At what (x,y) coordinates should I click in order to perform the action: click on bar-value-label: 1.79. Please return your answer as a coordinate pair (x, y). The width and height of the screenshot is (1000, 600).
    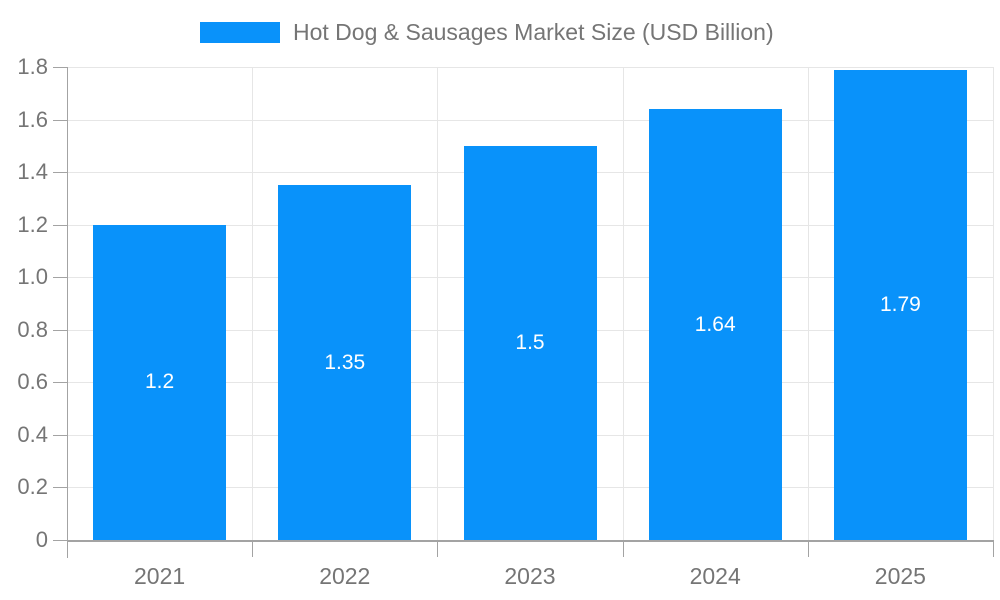
    Looking at the image, I should click on (900, 304).